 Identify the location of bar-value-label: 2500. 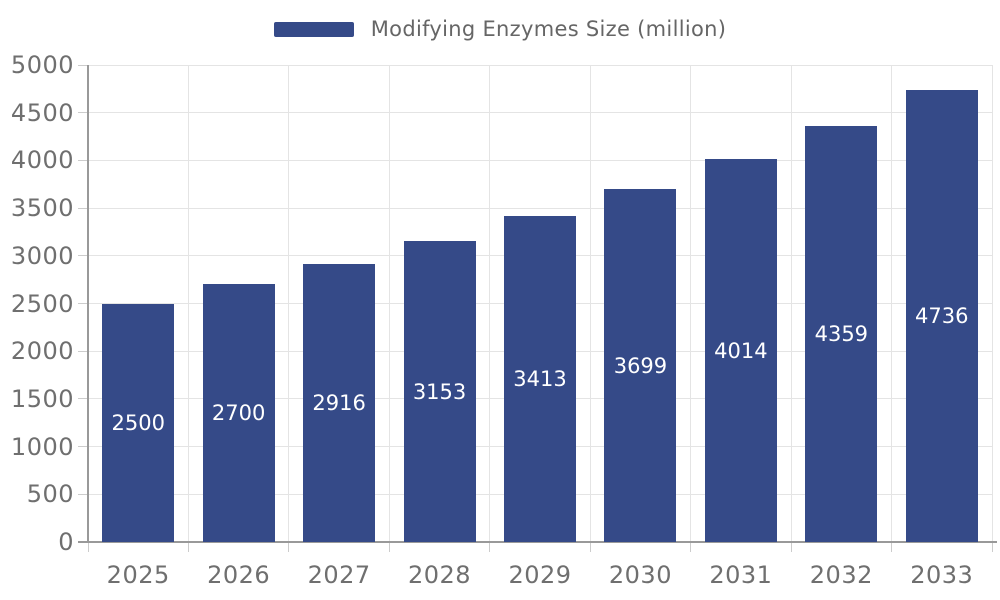
(138, 422).